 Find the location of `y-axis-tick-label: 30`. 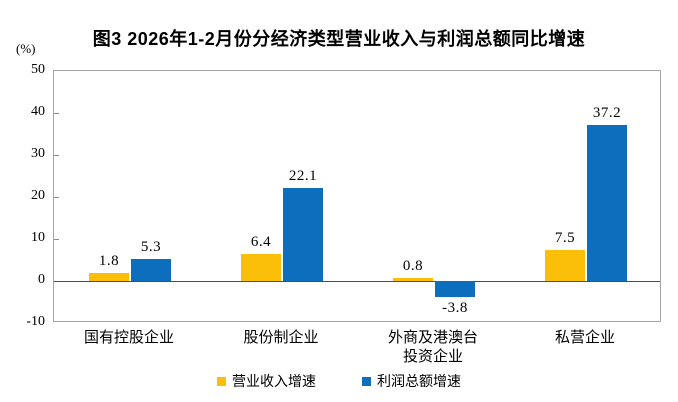

y-axis-tick-label: 30 is located at coordinates (38, 153).